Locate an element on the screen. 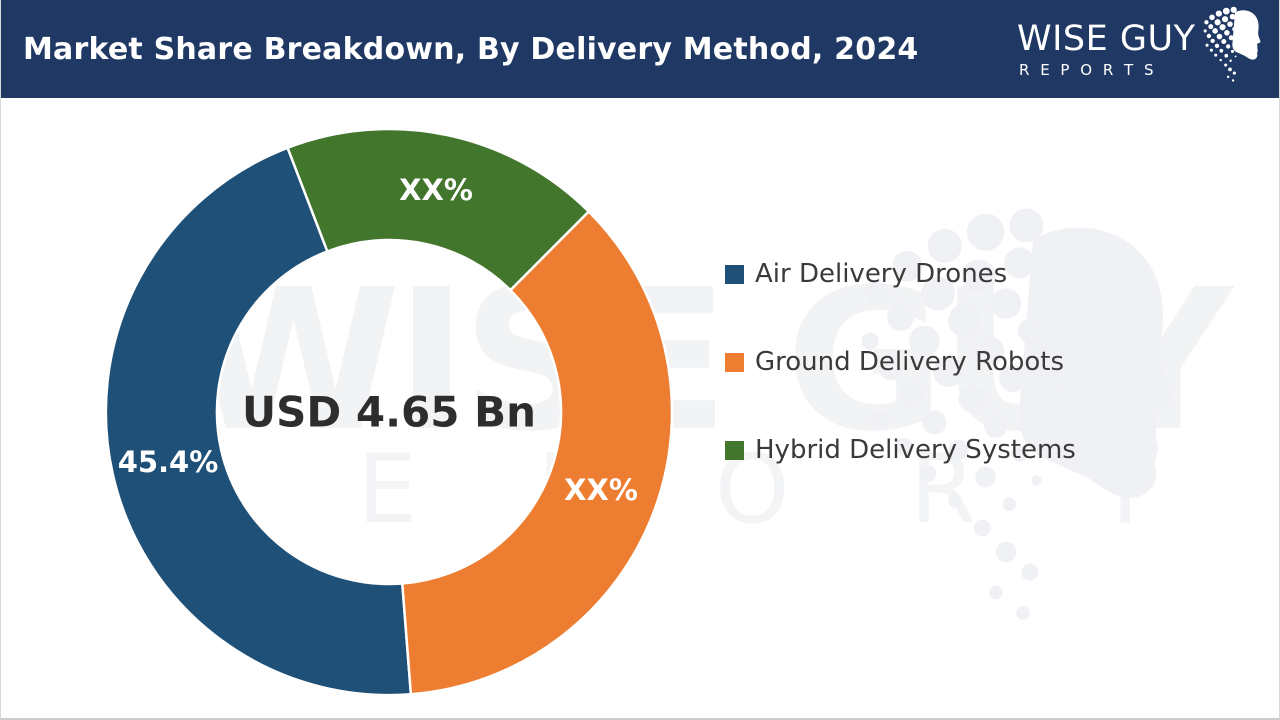 This screenshot has width=1280, height=720. segment-percentage-label: 45.4% is located at coordinates (168, 462).